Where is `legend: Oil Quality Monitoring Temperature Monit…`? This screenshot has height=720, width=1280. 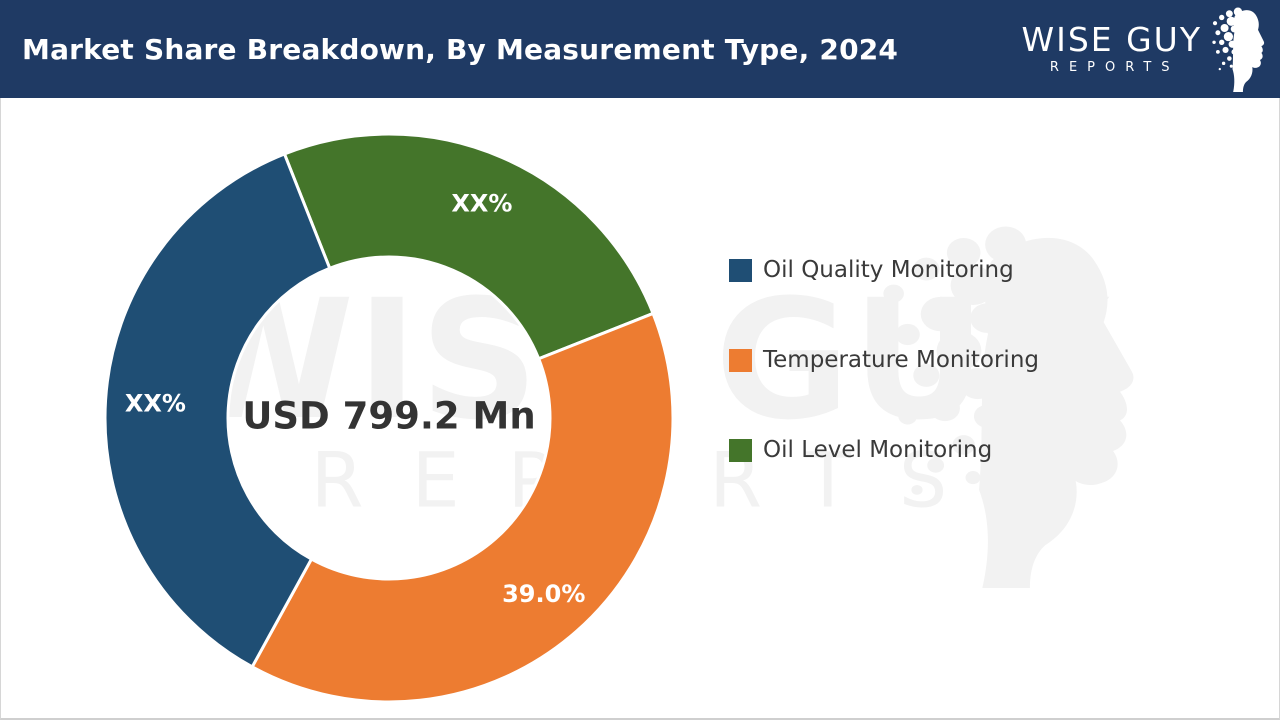 legend: Oil Quality Monitoring Temperature Monit… is located at coordinates (884, 391).